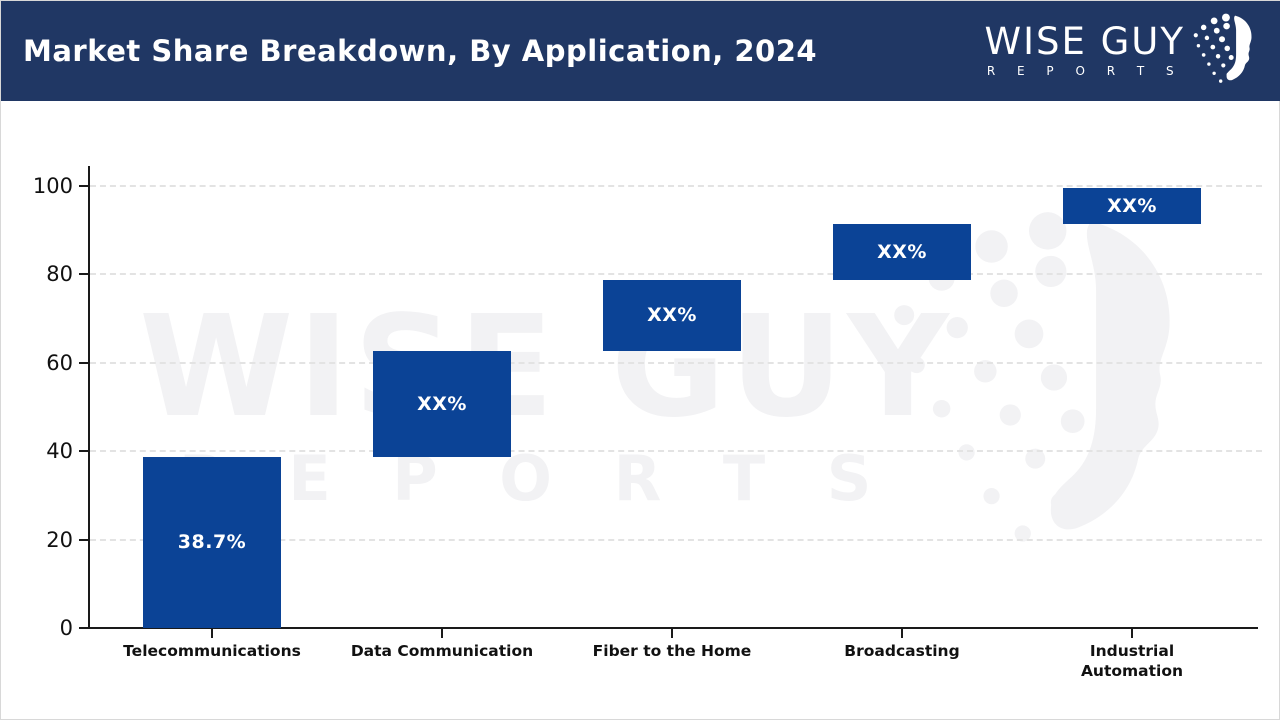 The height and width of the screenshot is (720, 1280). I want to click on brand-subtitle: R E P O R T S, so click(1084, 71).